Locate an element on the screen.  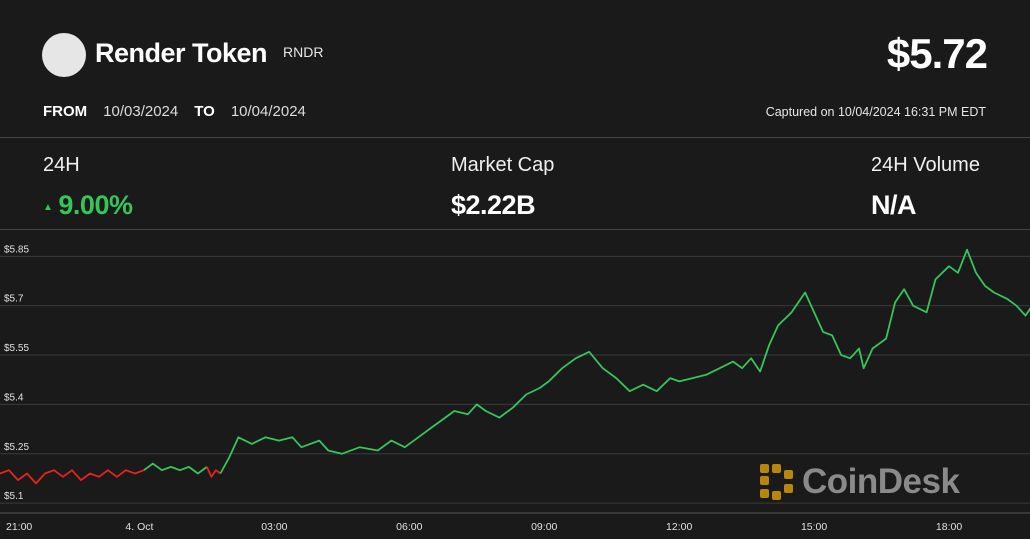
token-symbol: RNDR is located at coordinates (303, 52).